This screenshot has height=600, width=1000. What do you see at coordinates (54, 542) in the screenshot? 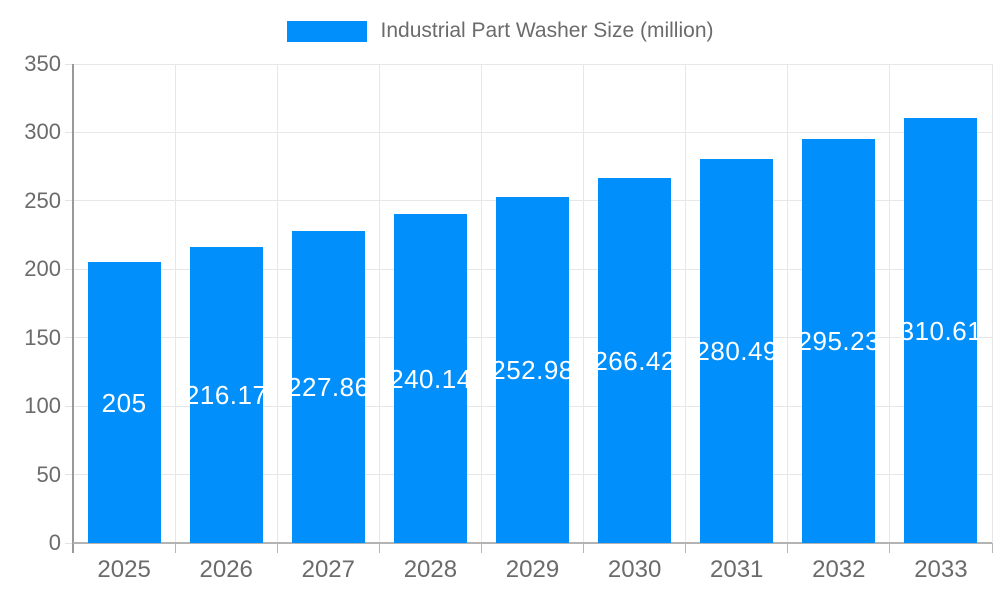
I see `y-axis-label: 0` at bounding box center [54, 542].